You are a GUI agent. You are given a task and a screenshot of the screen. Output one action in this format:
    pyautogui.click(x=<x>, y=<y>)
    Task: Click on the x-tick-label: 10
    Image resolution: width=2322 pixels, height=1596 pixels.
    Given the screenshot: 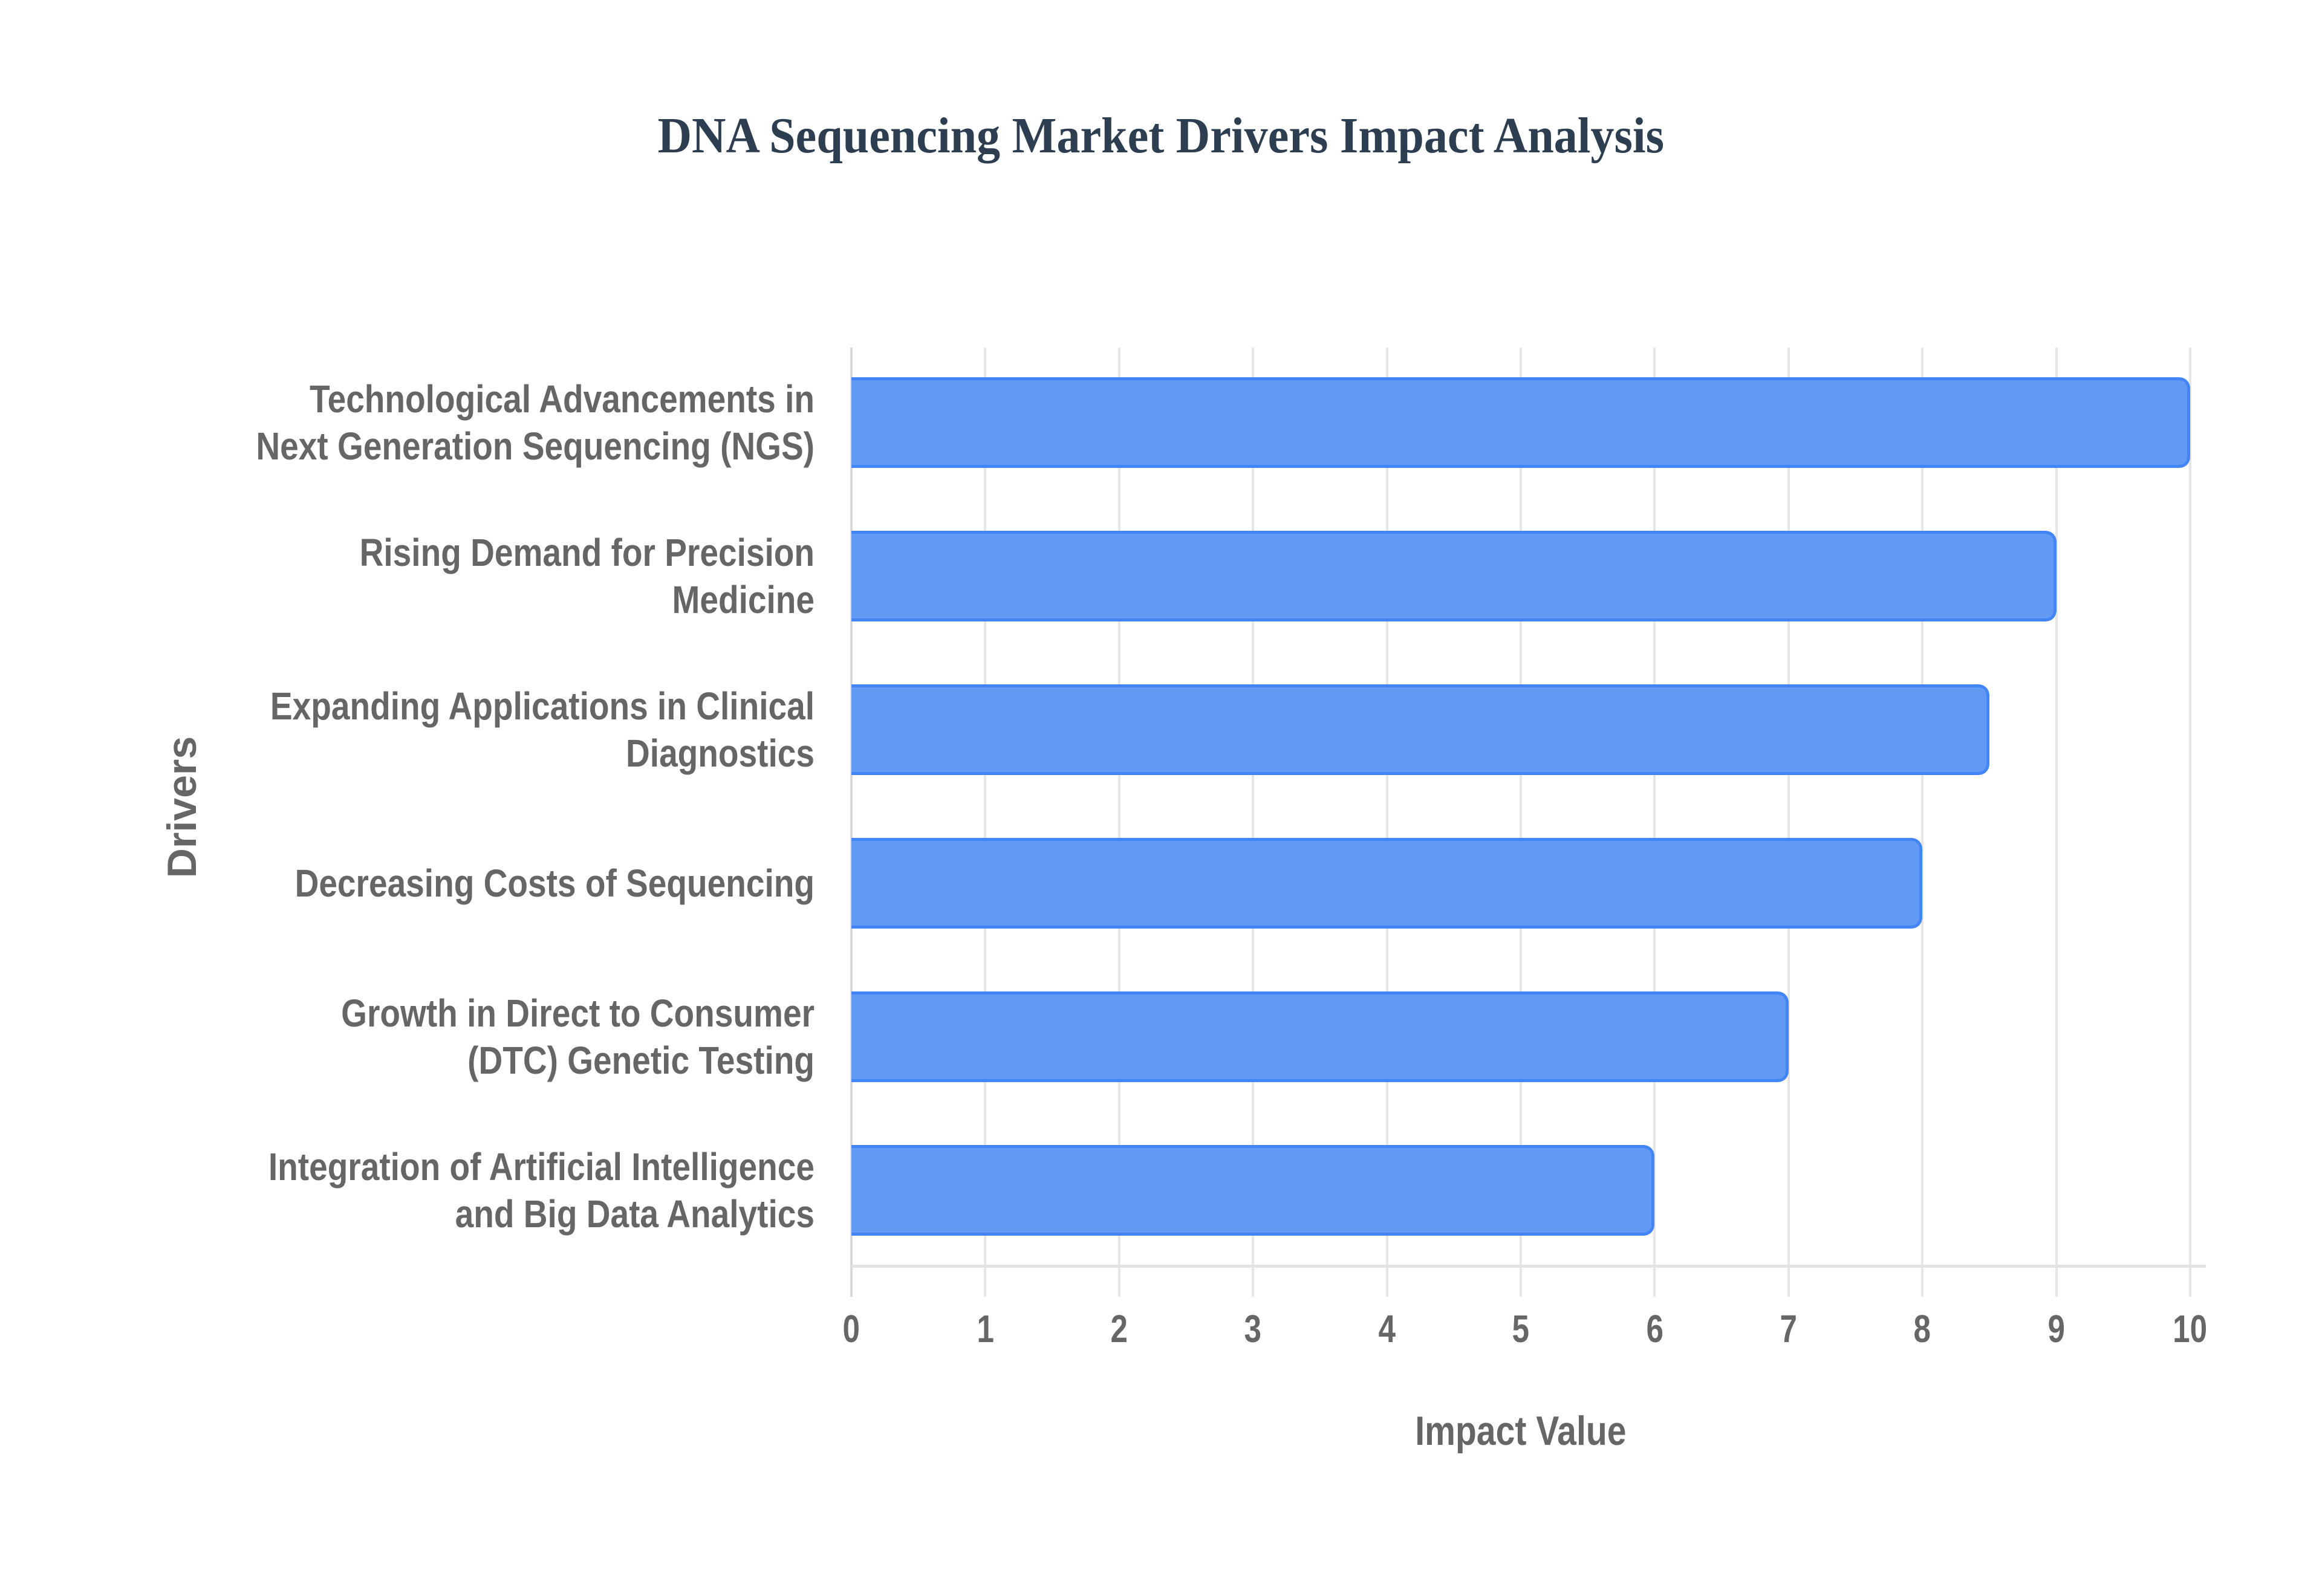 What is the action you would take?
    pyautogui.click(x=2190, y=1329)
    